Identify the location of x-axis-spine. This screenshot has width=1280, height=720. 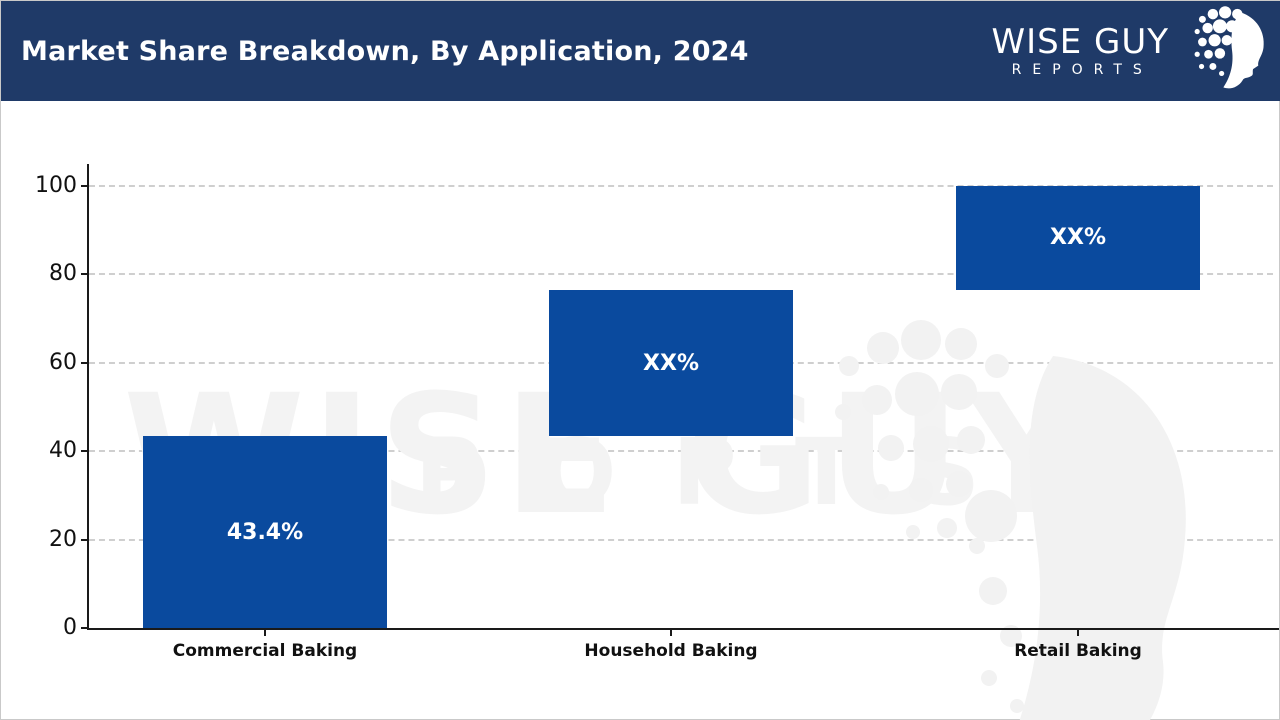
(683, 629).